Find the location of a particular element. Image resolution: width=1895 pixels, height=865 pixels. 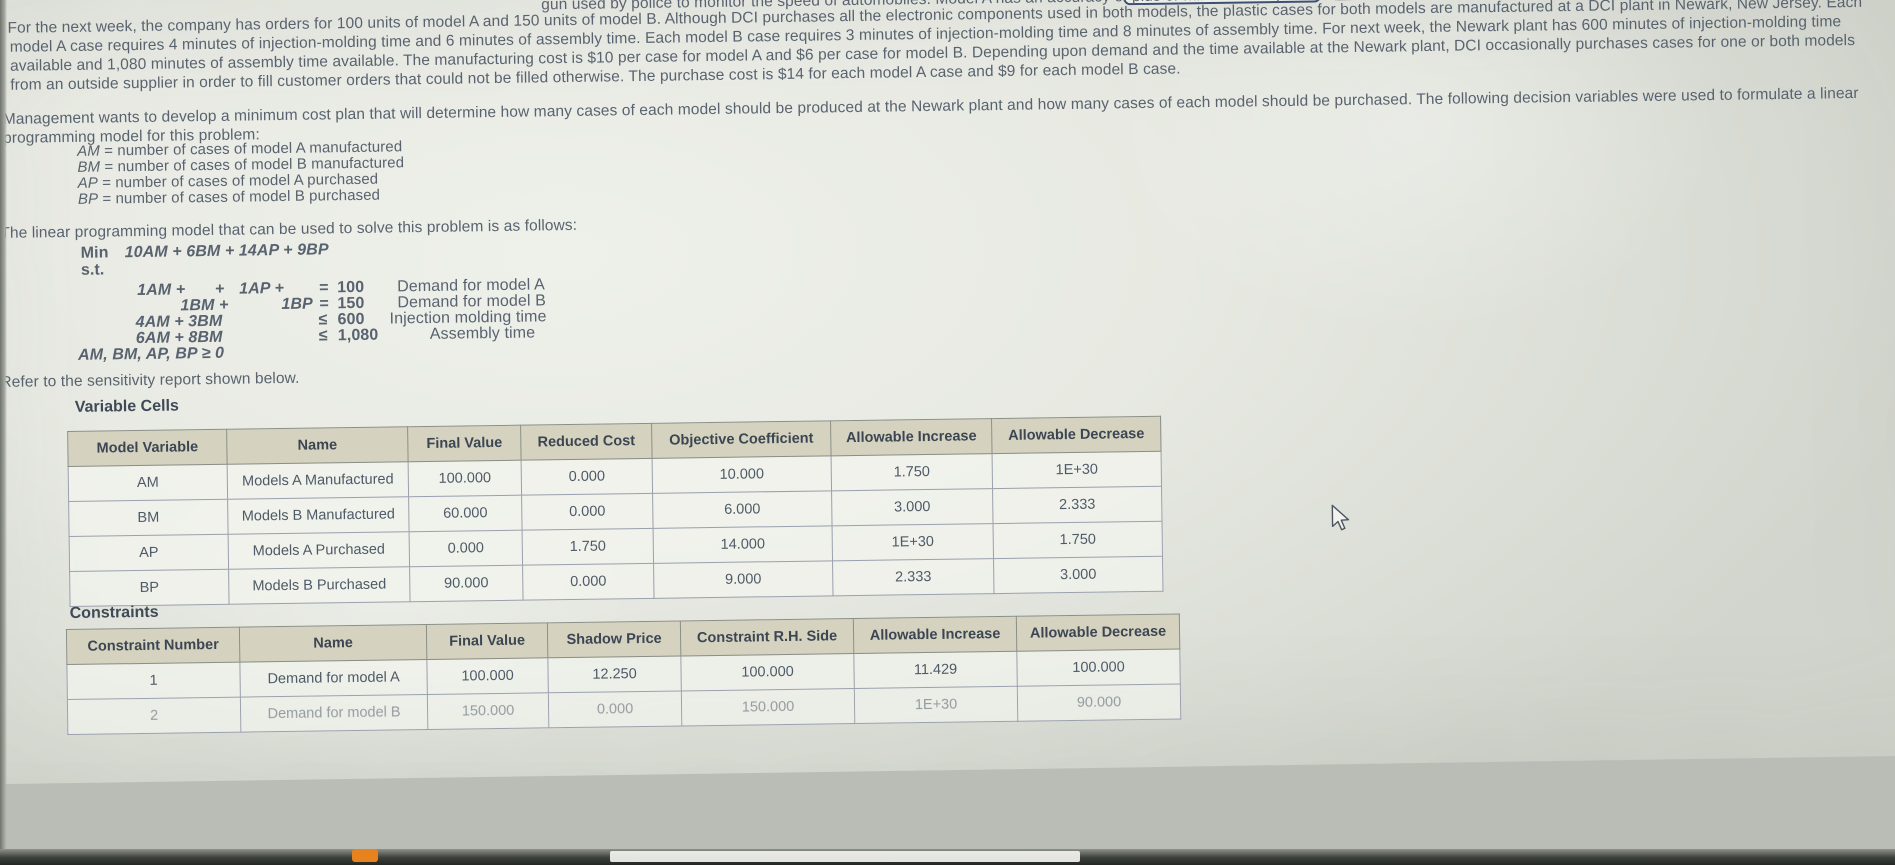

cell-name: Models A Purchased is located at coordinates (319, 550).